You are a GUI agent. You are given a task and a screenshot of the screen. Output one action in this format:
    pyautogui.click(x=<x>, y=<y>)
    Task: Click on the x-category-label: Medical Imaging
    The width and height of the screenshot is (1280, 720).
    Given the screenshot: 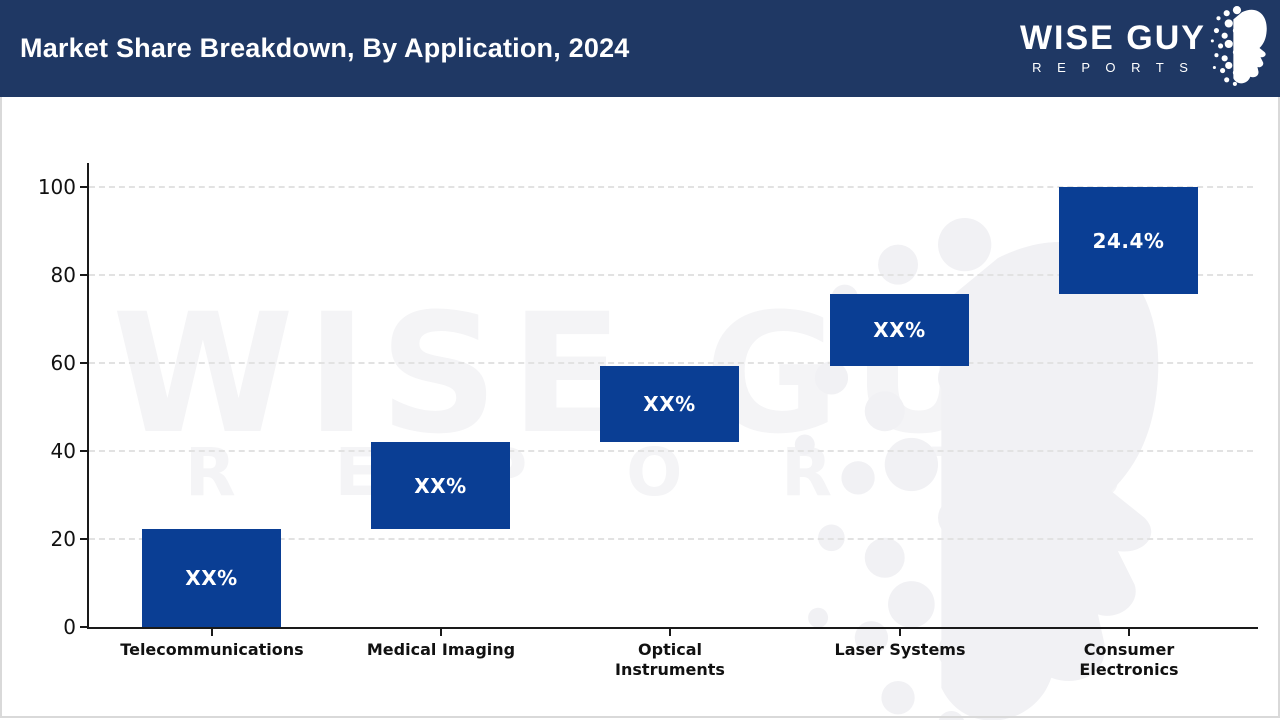 What is the action you would take?
    pyautogui.click(x=441, y=649)
    